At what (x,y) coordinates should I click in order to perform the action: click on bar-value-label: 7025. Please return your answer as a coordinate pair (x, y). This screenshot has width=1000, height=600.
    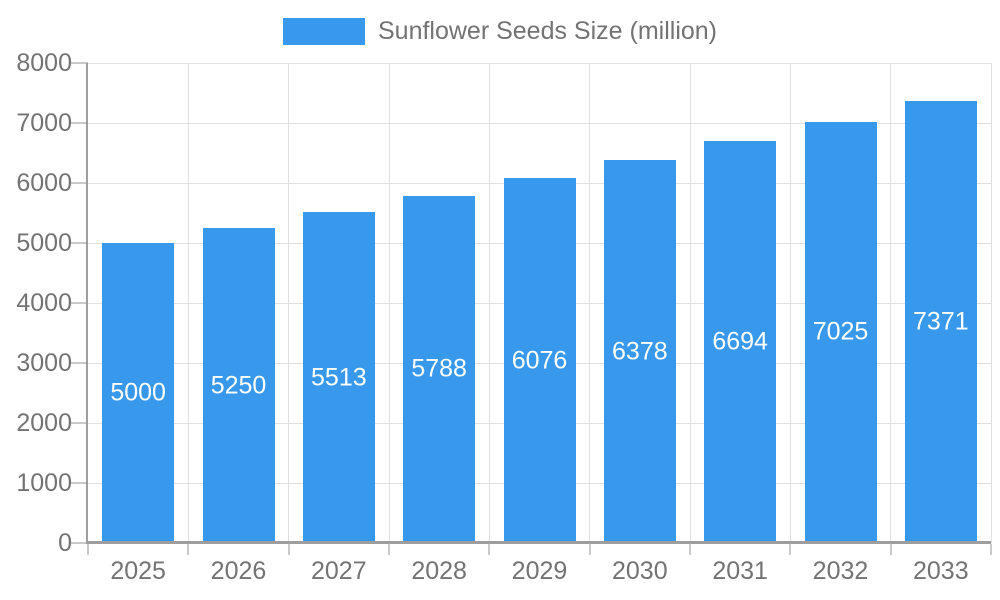
    Looking at the image, I should click on (840, 331).